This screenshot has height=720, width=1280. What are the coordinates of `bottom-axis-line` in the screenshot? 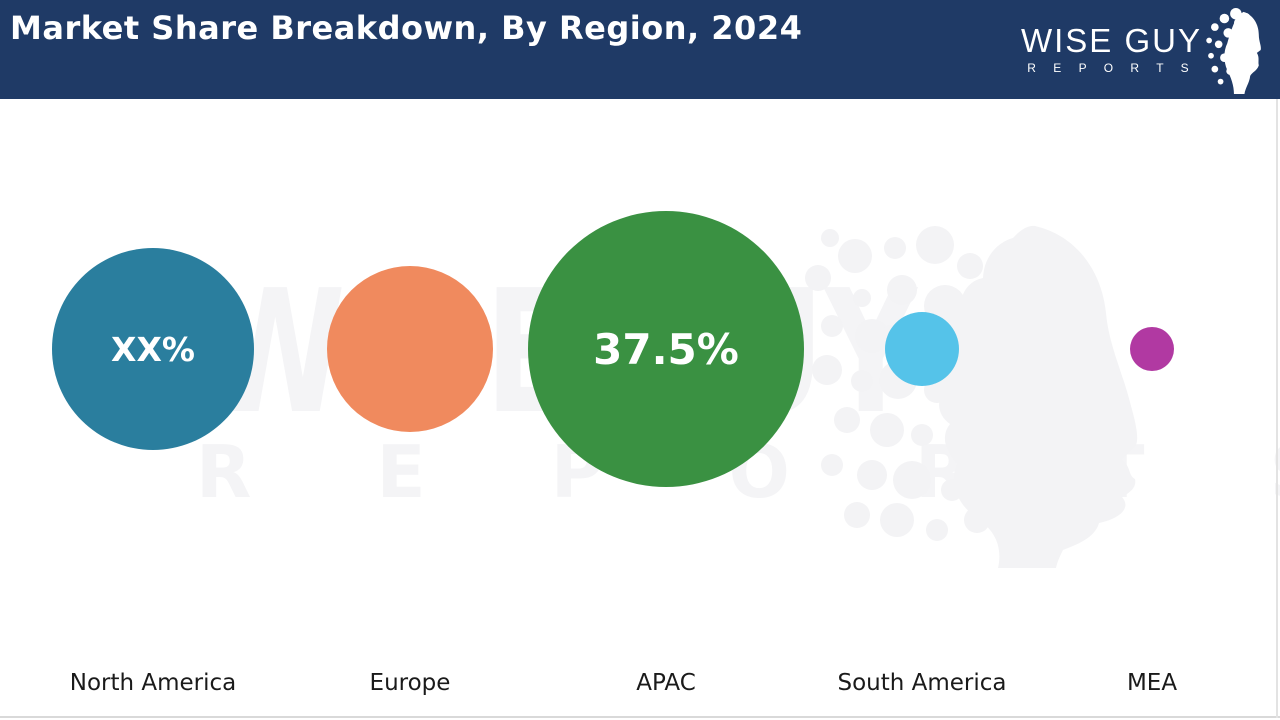 It's located at (640, 717).